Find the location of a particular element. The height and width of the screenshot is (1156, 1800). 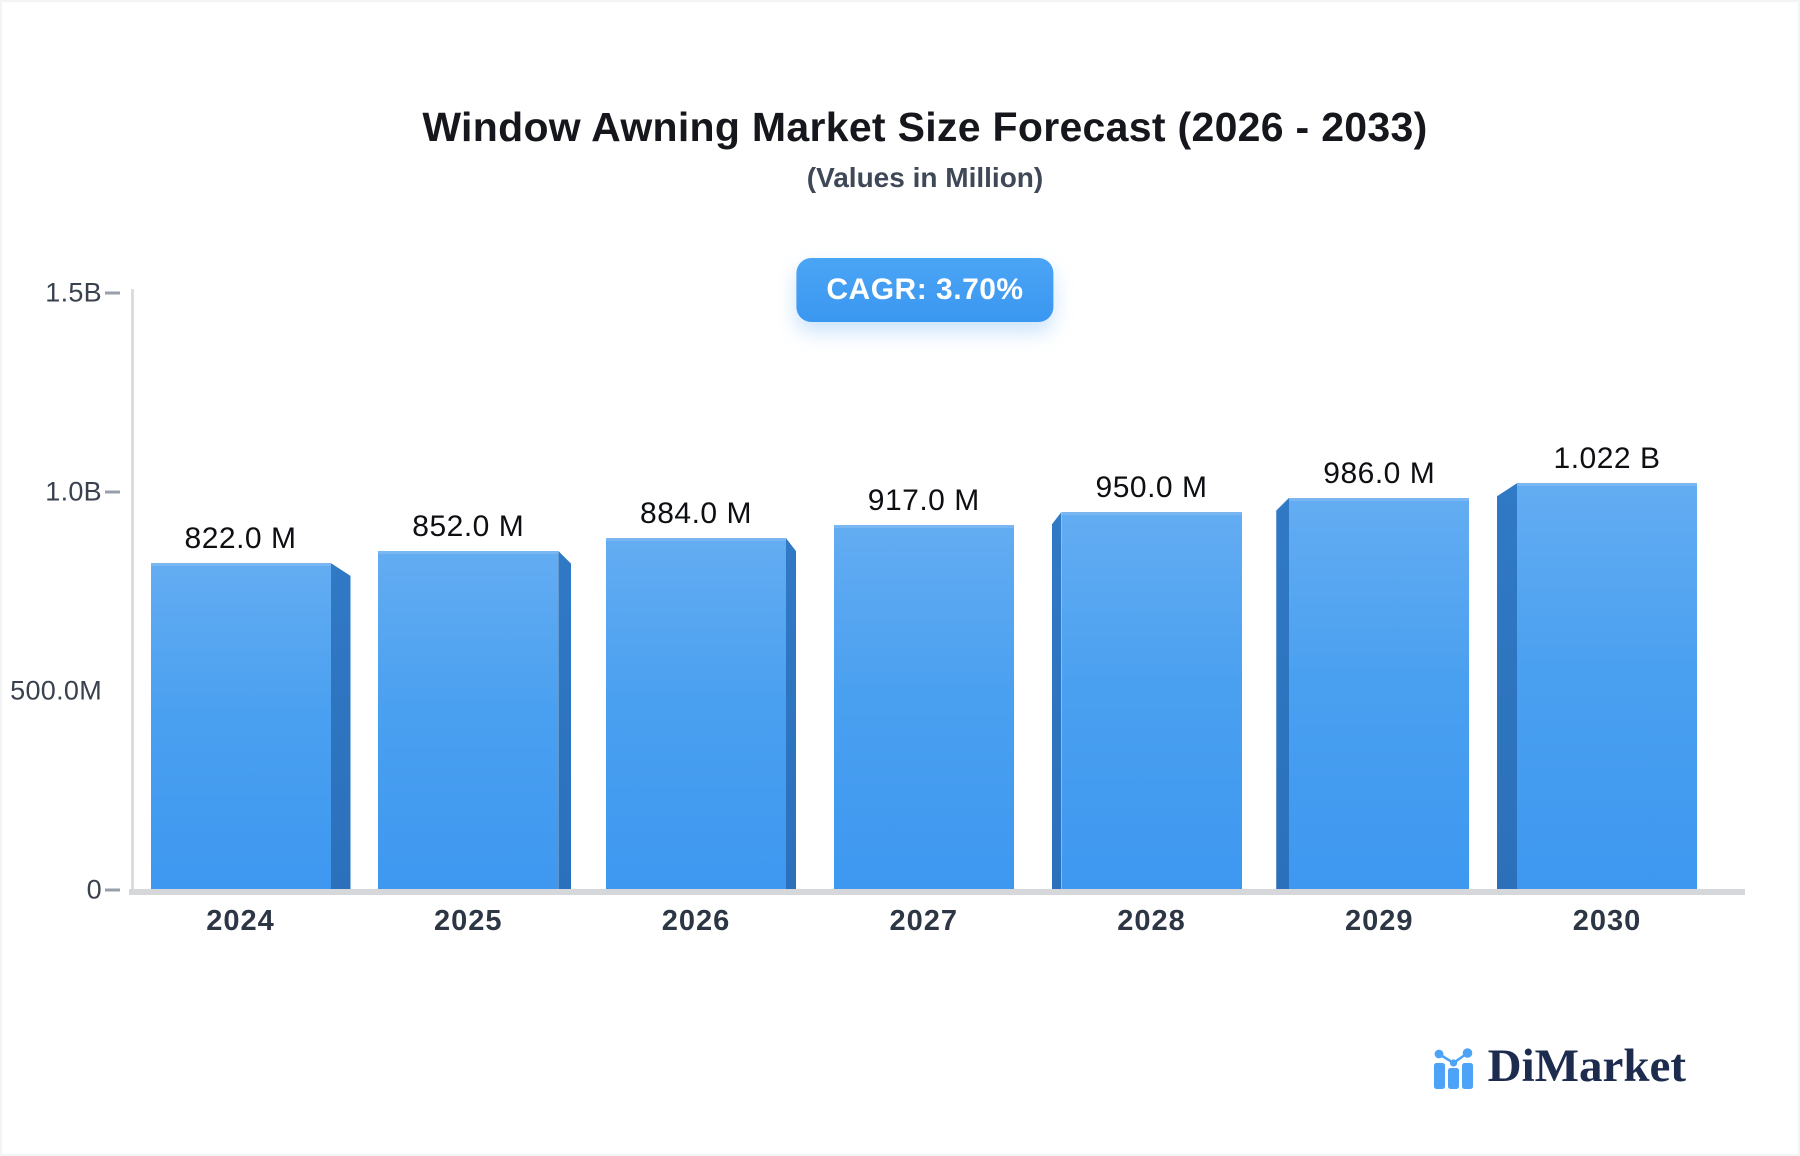

x-axis-line is located at coordinates (937, 892).